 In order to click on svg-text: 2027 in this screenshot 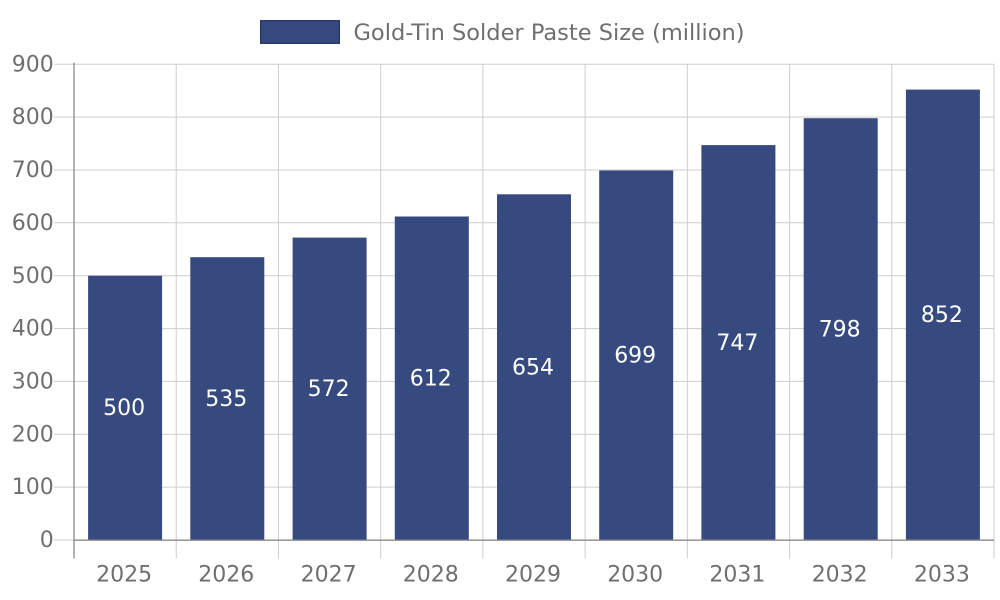, I will do `click(329, 574)`.